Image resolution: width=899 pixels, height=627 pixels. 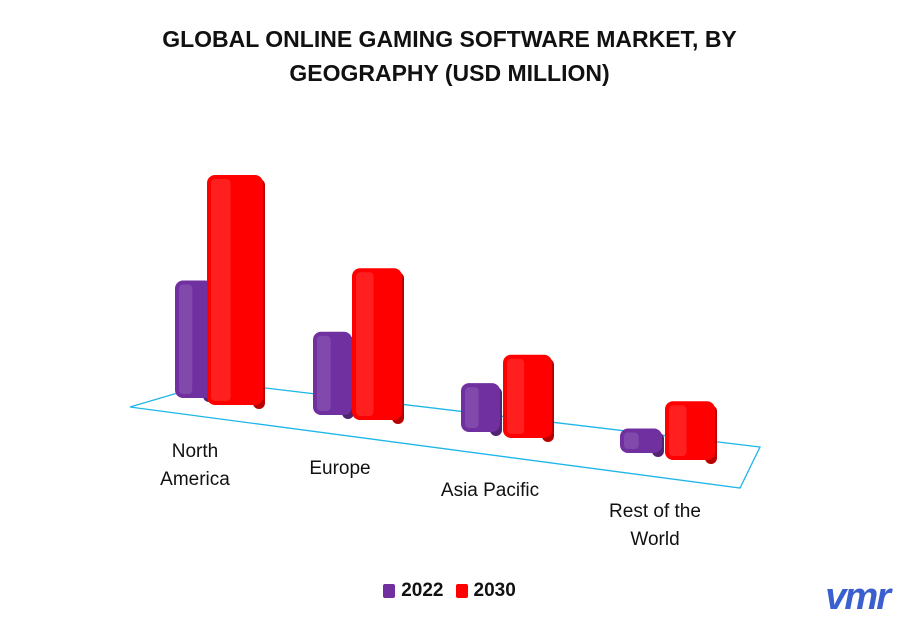 What do you see at coordinates (195, 465) in the screenshot?
I see `x-tick-label: North America` at bounding box center [195, 465].